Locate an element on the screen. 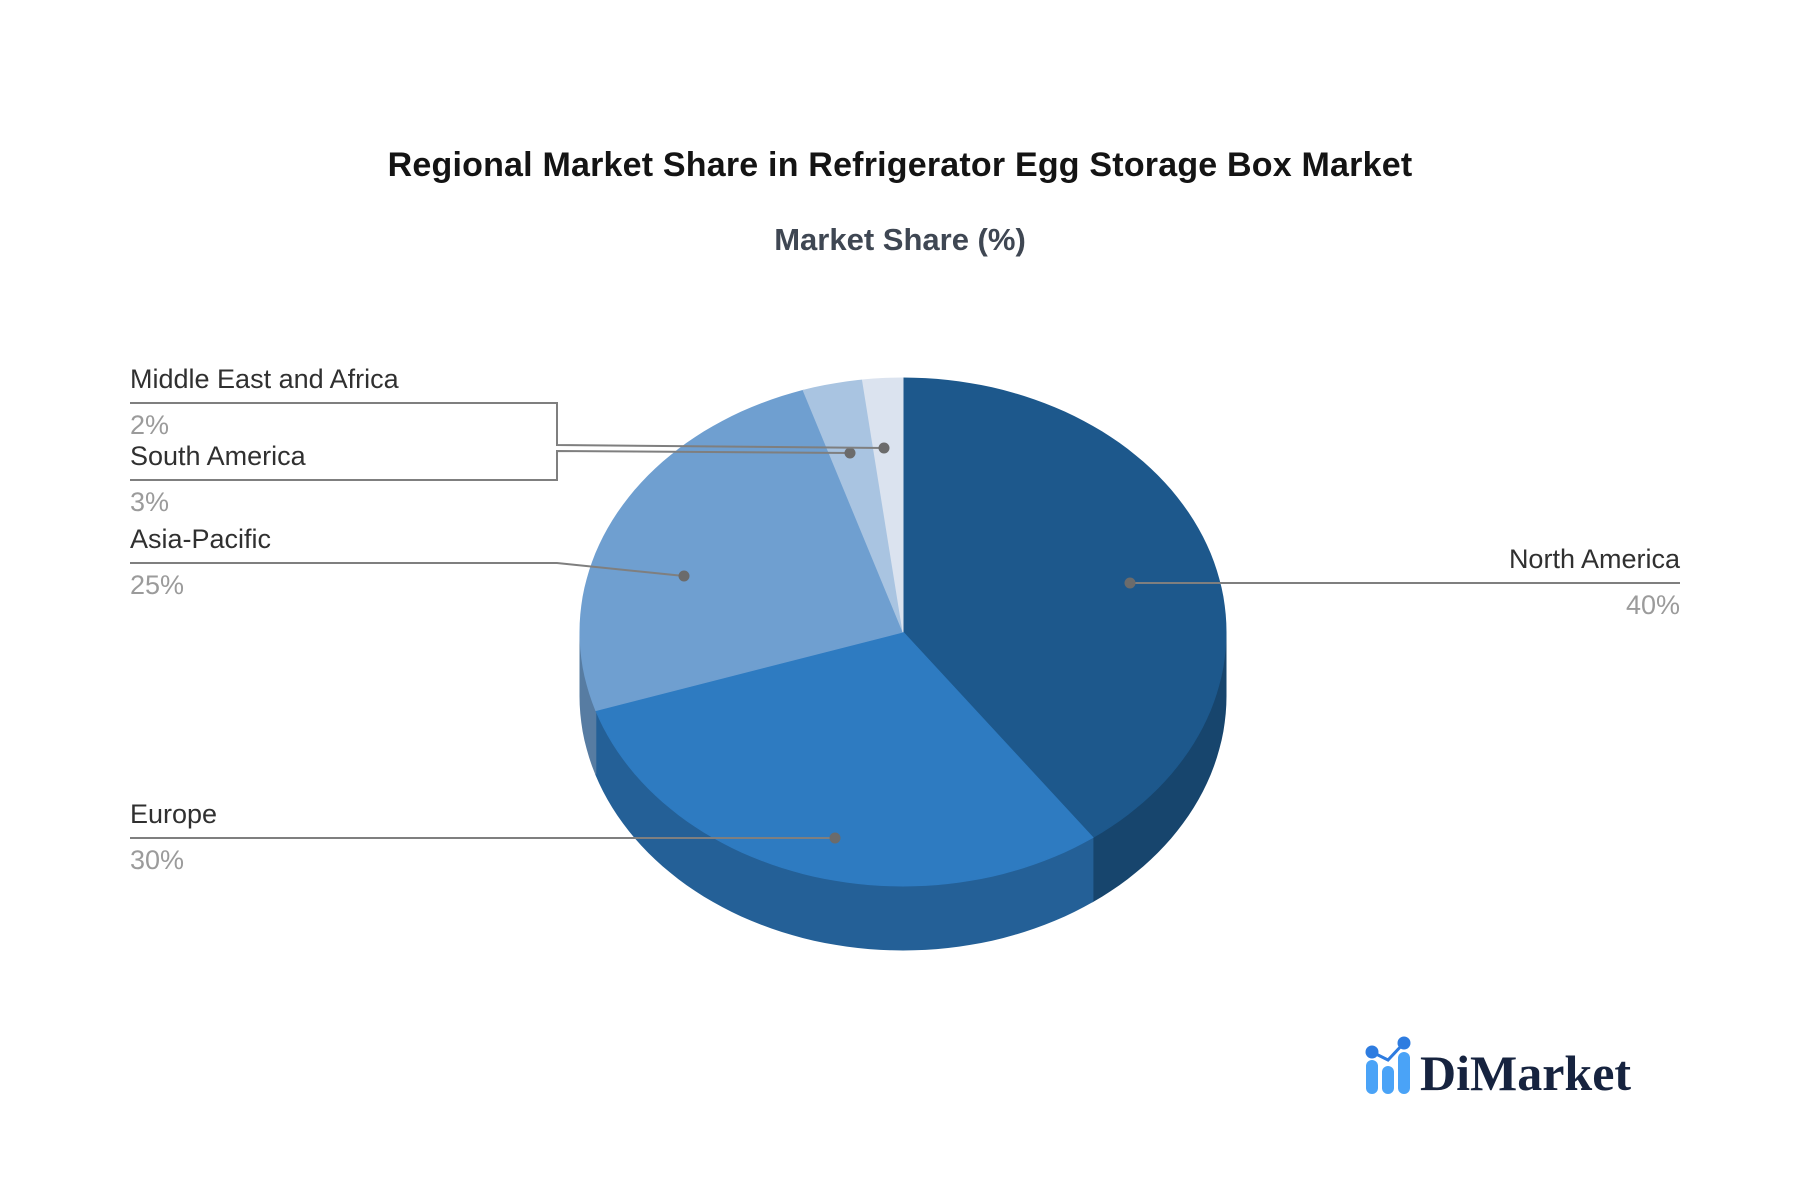 The image size is (1800, 1196). brand-name: DiMarket is located at coordinates (1525, 1073).